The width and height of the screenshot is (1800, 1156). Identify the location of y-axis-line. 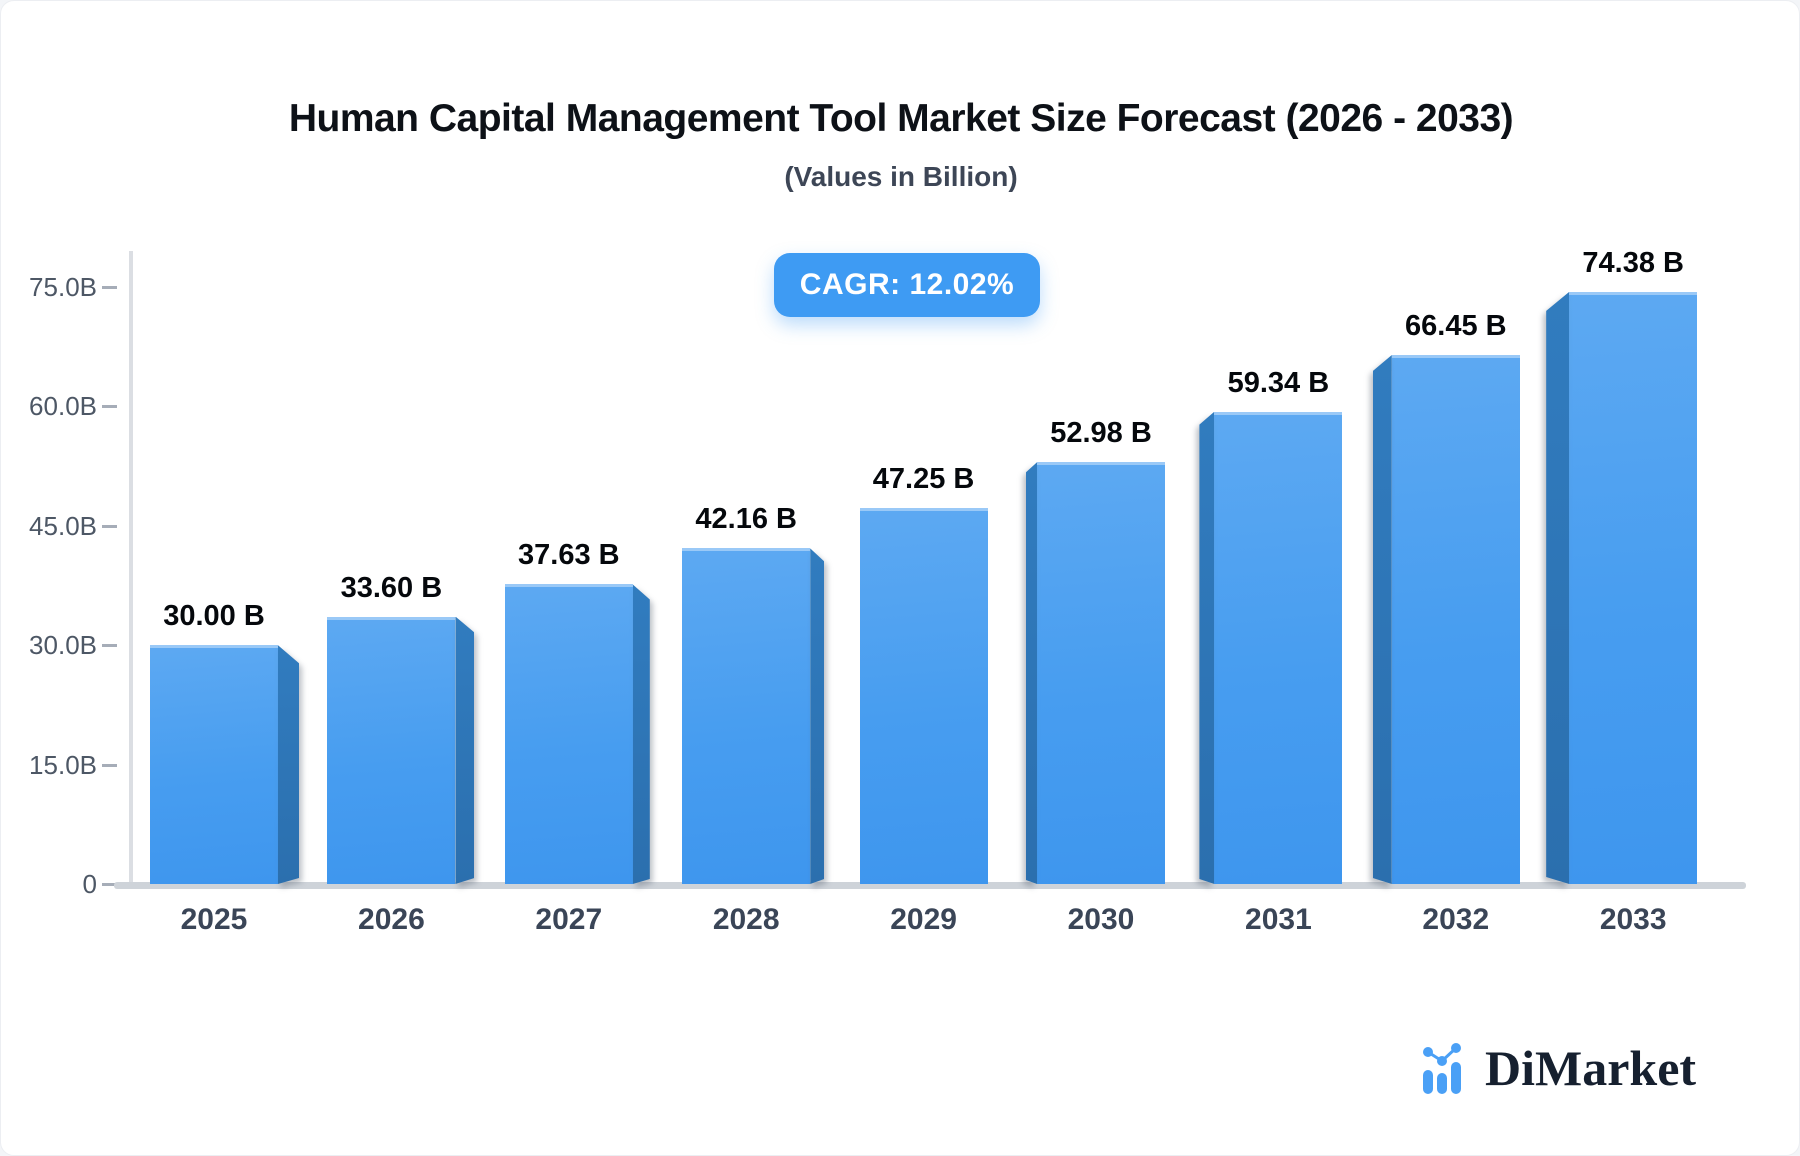
(131, 568).